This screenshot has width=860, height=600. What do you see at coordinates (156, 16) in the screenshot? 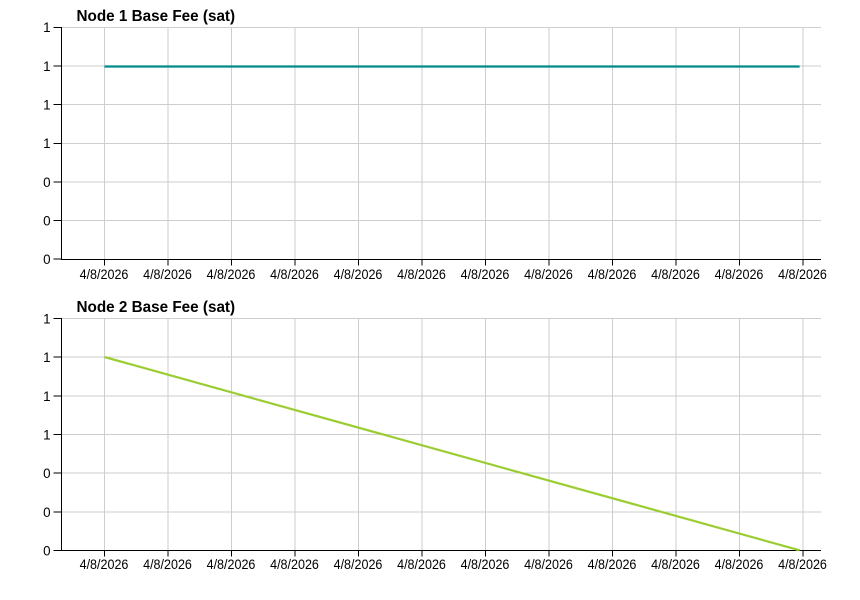
I see `svg-text: Node 1 Base Fee (sat)` at bounding box center [156, 16].